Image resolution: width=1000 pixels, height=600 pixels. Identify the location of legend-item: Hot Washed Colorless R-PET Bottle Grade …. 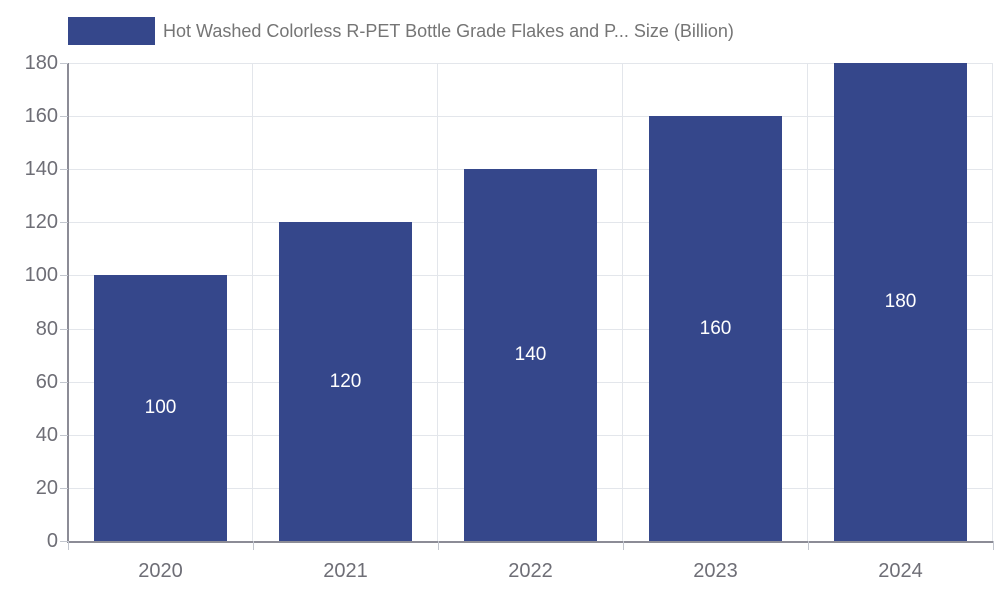
(401, 31).